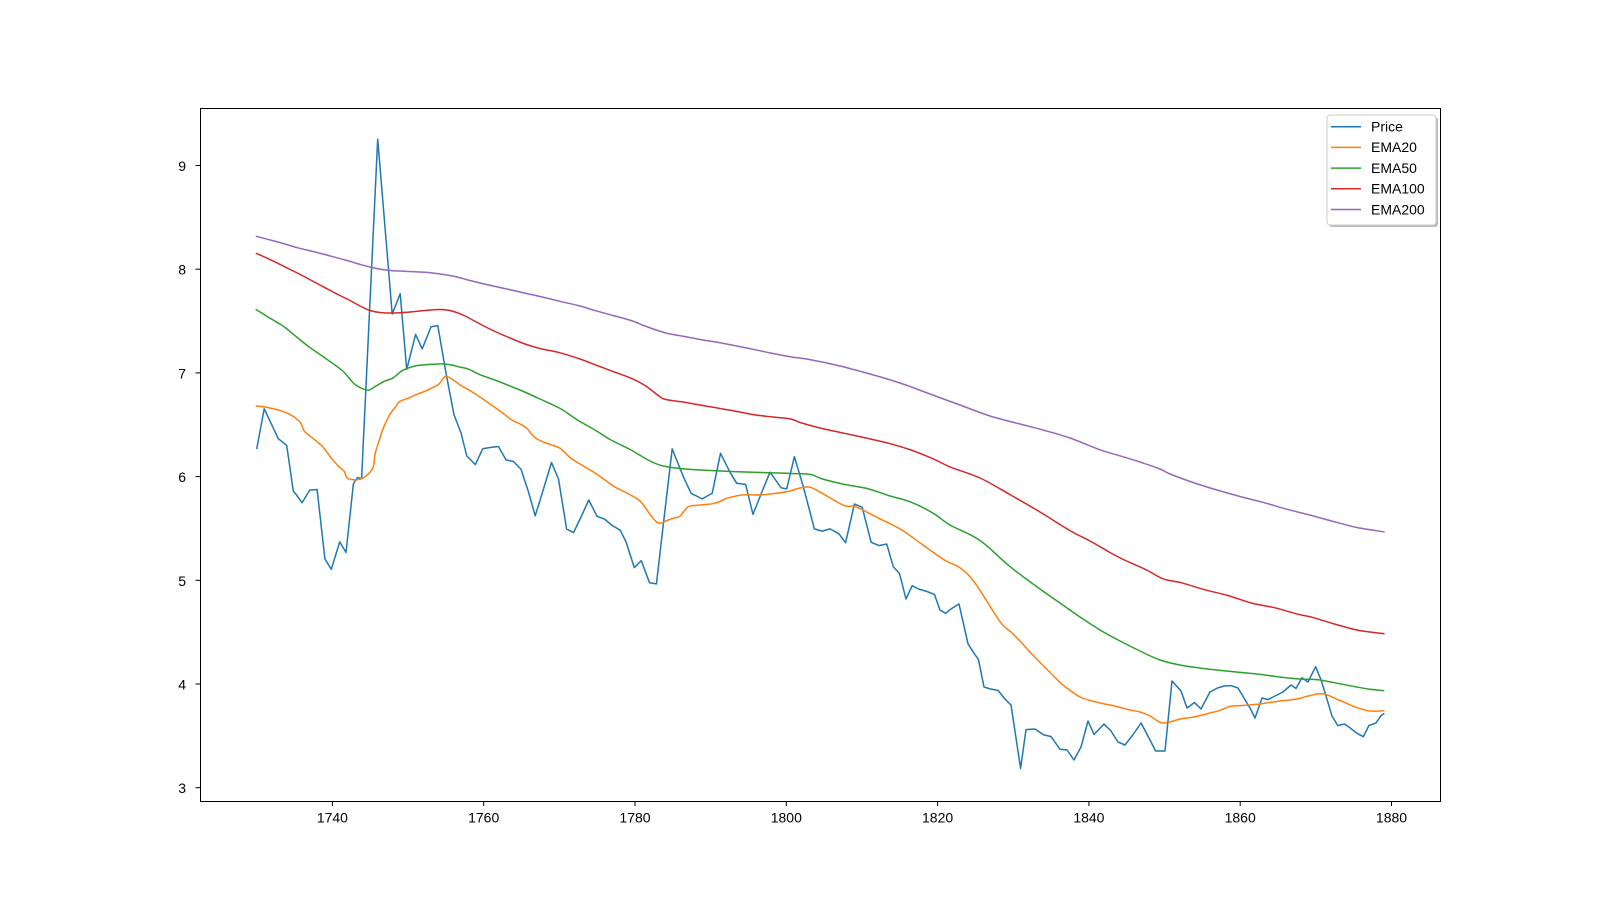  Describe the element at coordinates (483, 817) in the screenshot. I see `svg-text: 1760` at that location.